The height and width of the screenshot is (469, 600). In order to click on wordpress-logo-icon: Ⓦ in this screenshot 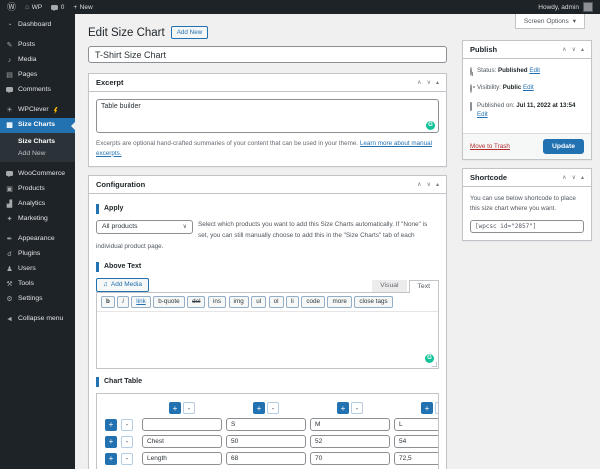, I will do `click(12, 6)`.